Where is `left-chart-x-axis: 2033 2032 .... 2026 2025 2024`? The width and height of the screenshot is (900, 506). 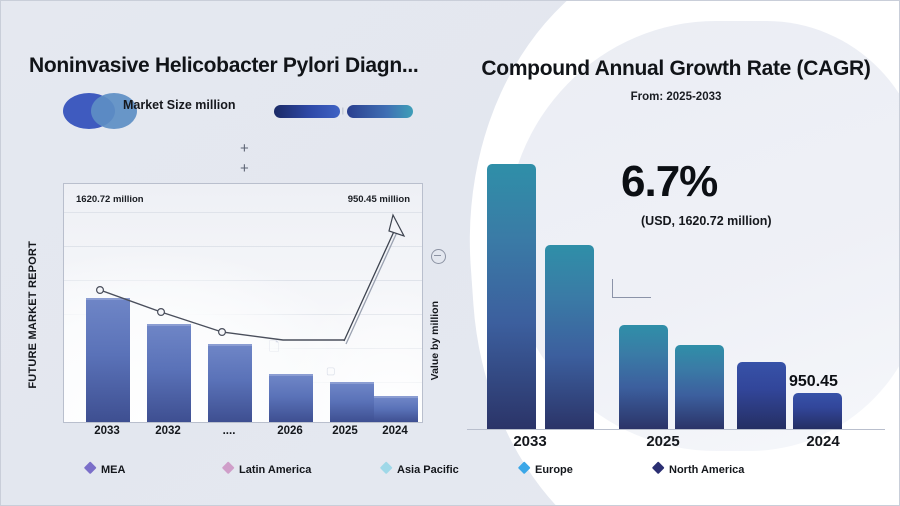 left-chart-x-axis: 2033 2032 .... 2026 2025 2024 is located at coordinates (242, 436).